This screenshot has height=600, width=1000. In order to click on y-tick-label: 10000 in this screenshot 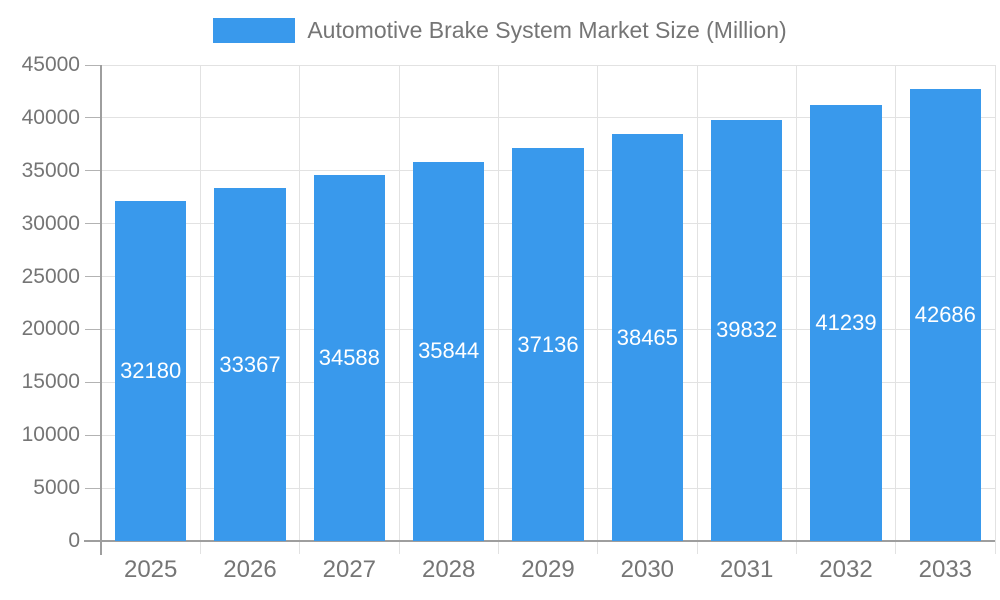, I will do `click(50, 435)`.